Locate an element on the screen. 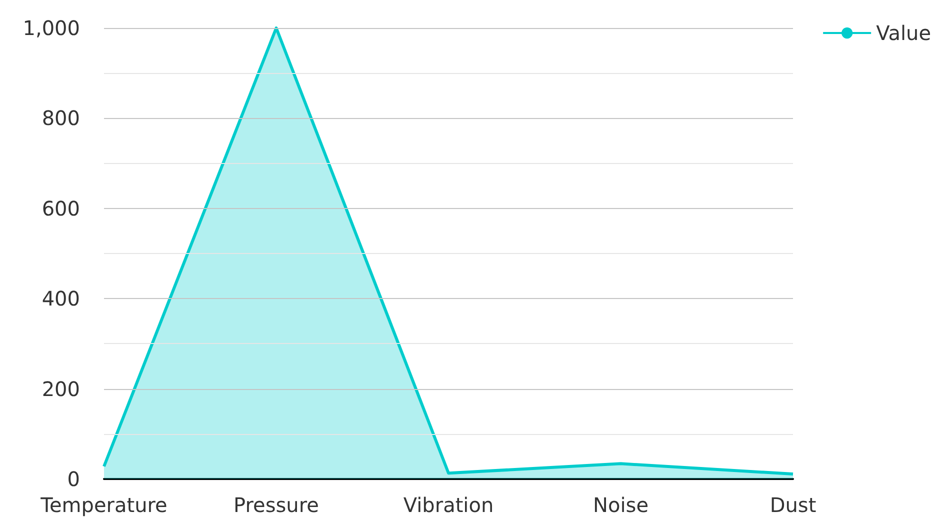  y-tick-label: 1,000 is located at coordinates (51, 28).